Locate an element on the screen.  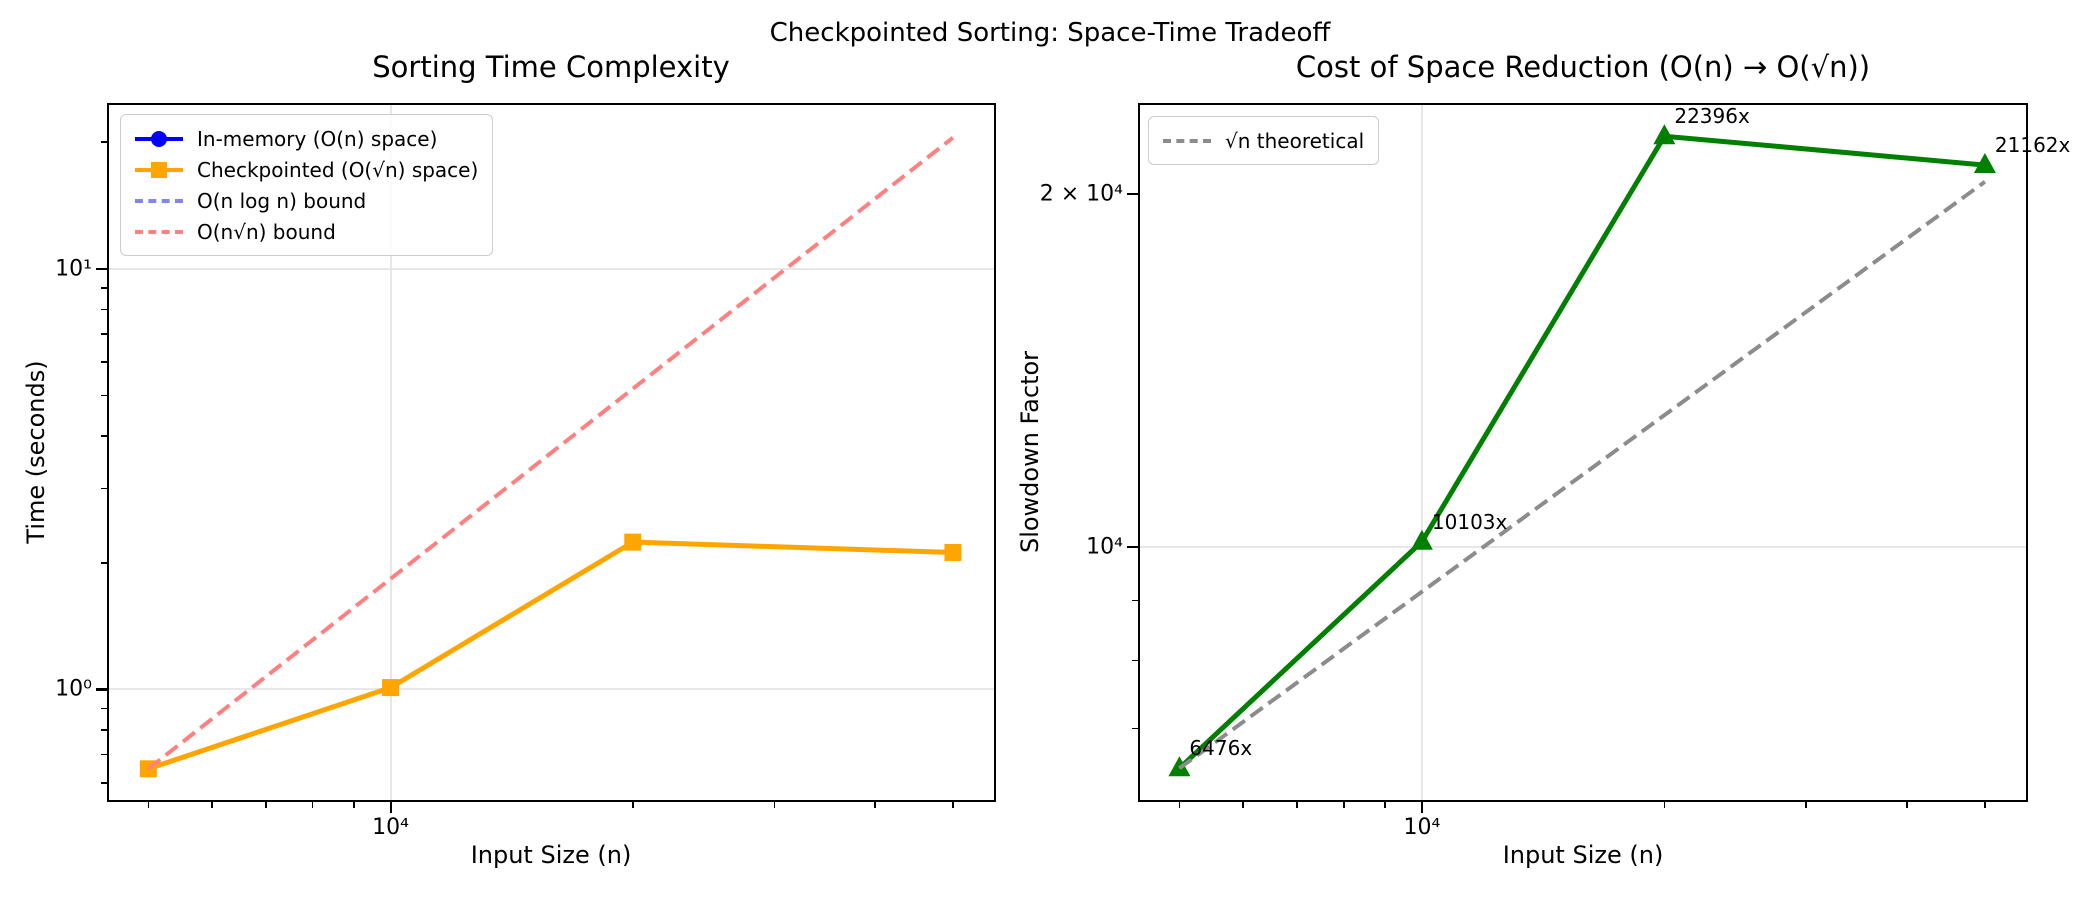
circle-marker-icon is located at coordinates (159, 138).